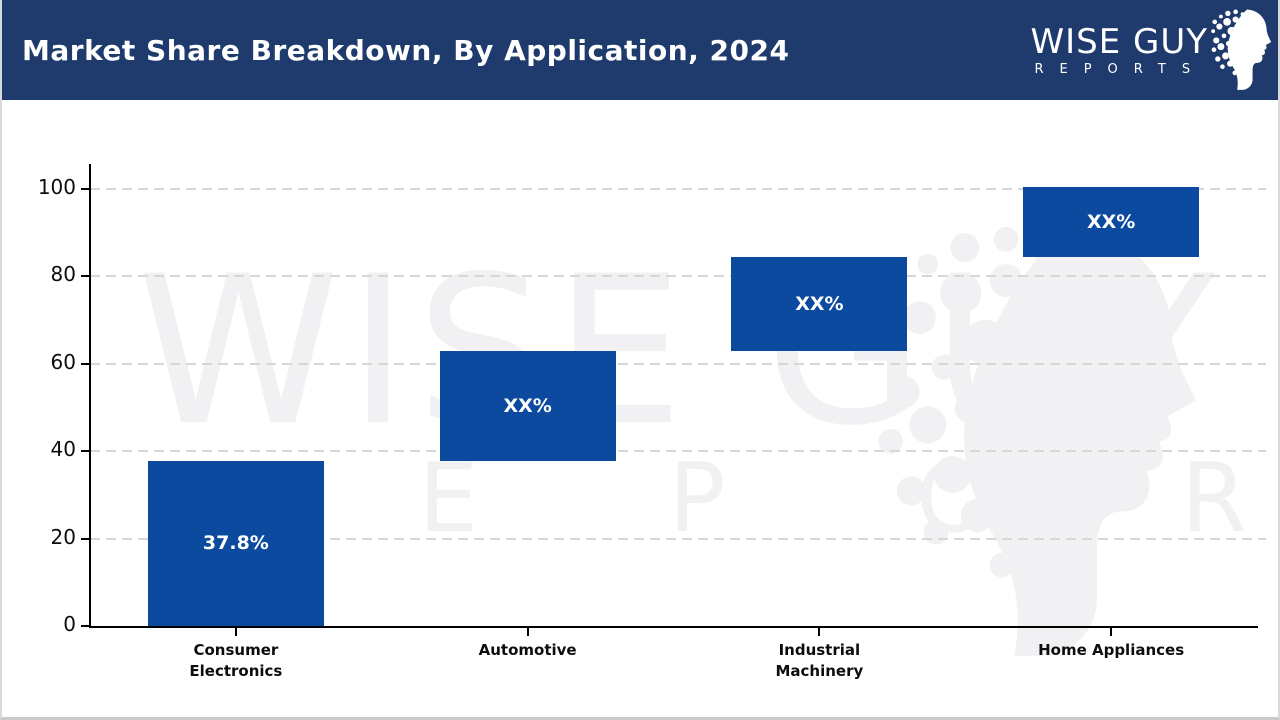 Image resolution: width=1280 pixels, height=720 pixels. I want to click on y-tick-label: 40, so click(63, 449).